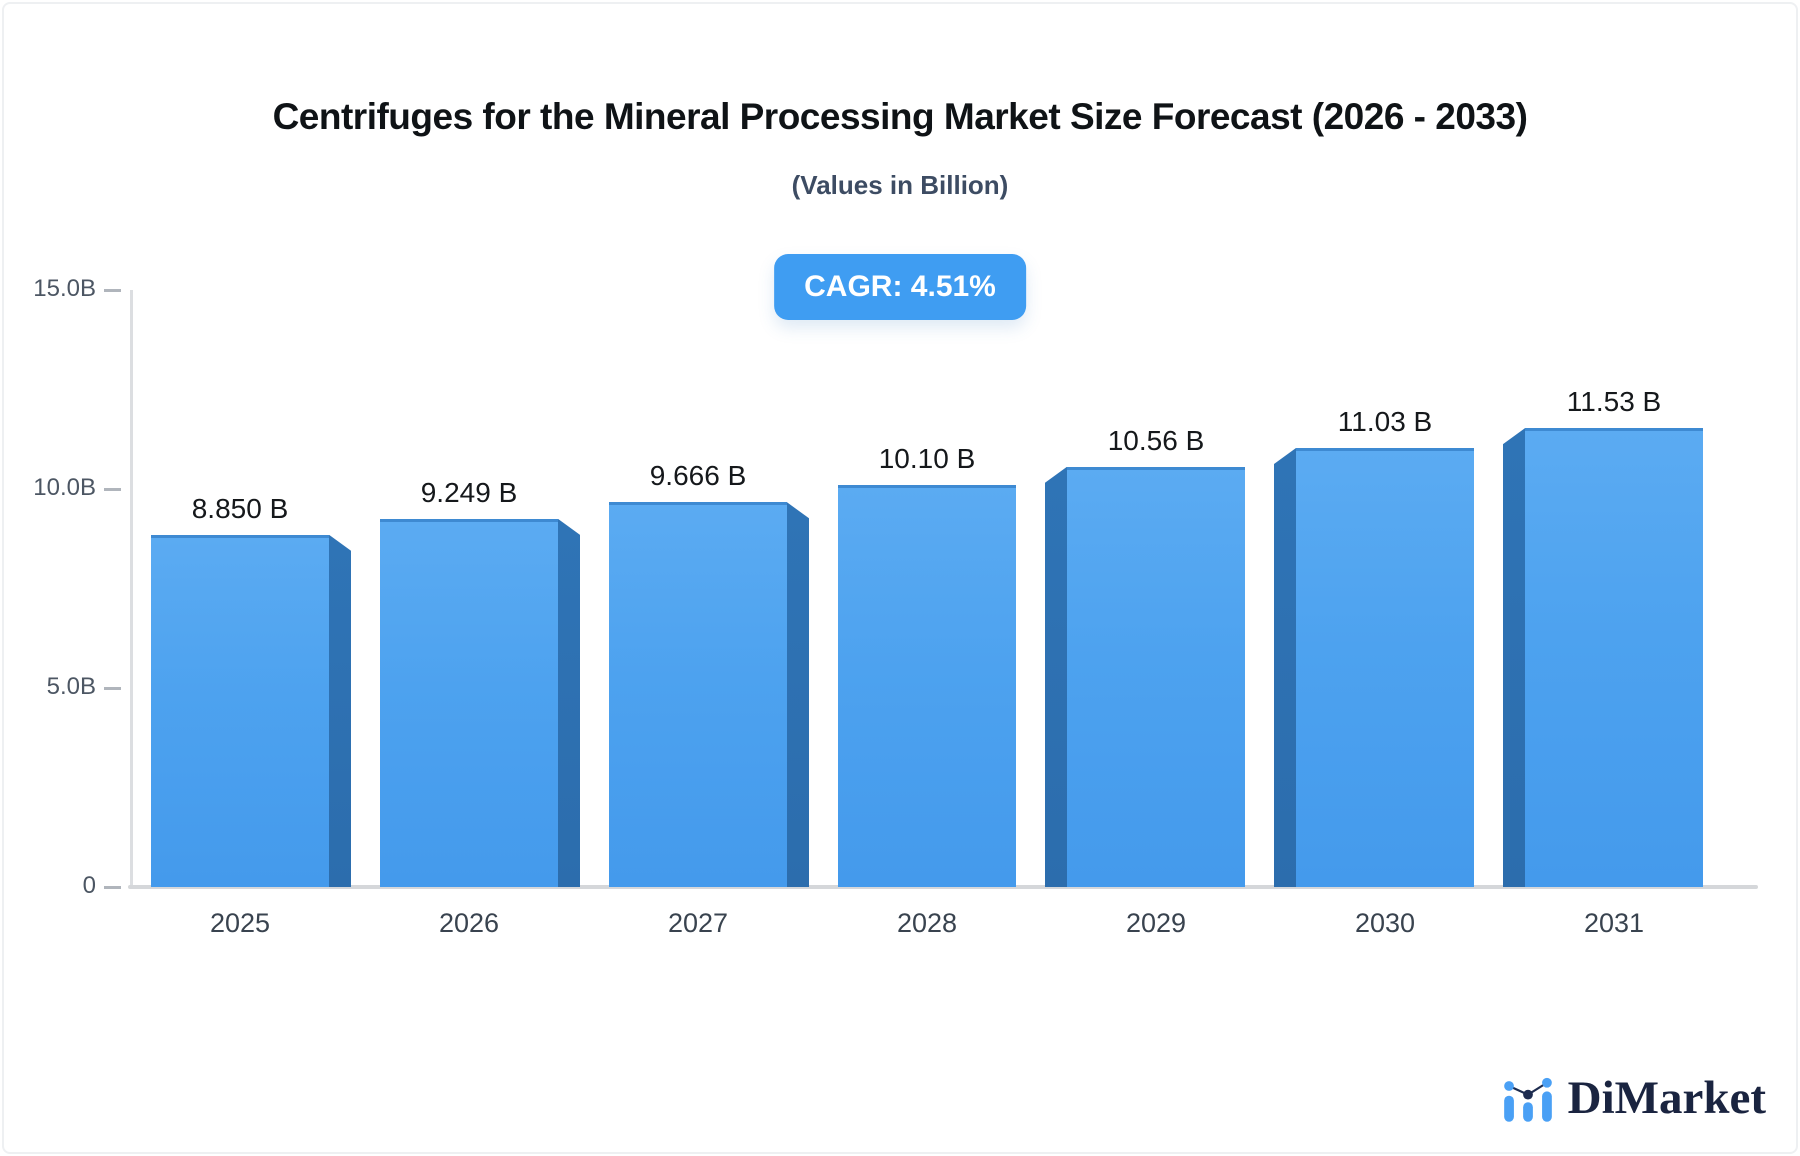 The width and height of the screenshot is (1800, 1156). I want to click on bar-2029: 10.56 B, so click(1145, 656).